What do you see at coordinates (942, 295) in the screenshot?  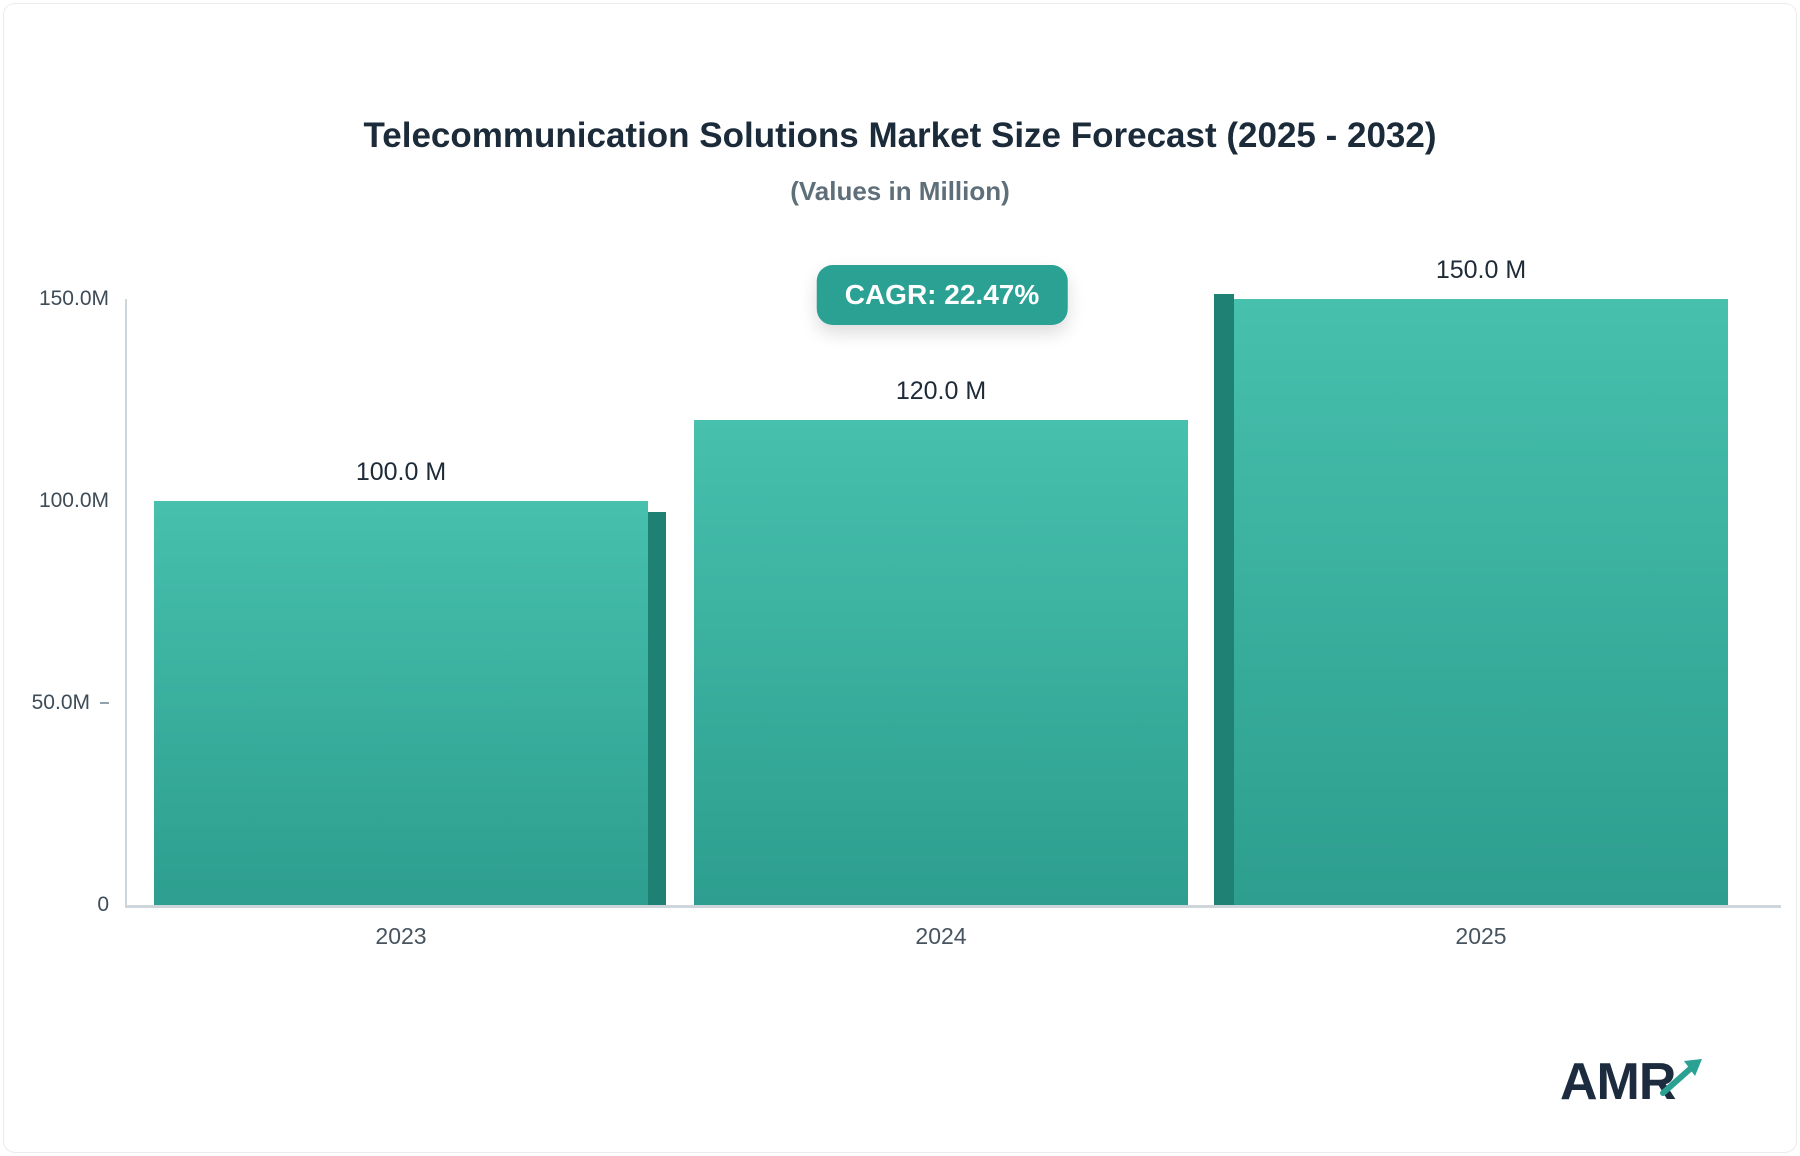 I see `cagr-badge: CAGR: 22.47%` at bounding box center [942, 295].